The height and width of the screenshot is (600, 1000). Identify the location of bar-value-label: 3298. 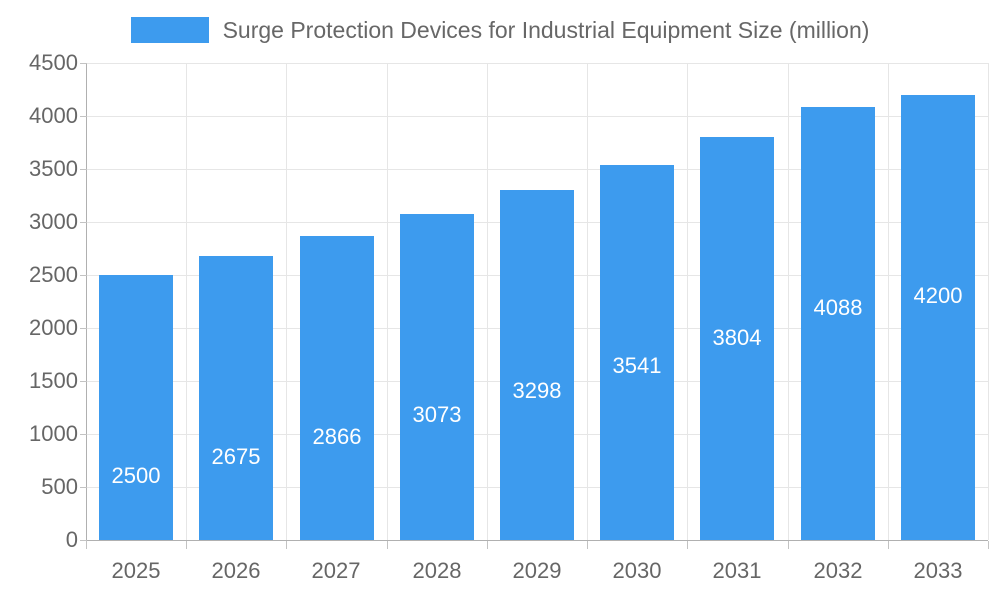
(537, 390).